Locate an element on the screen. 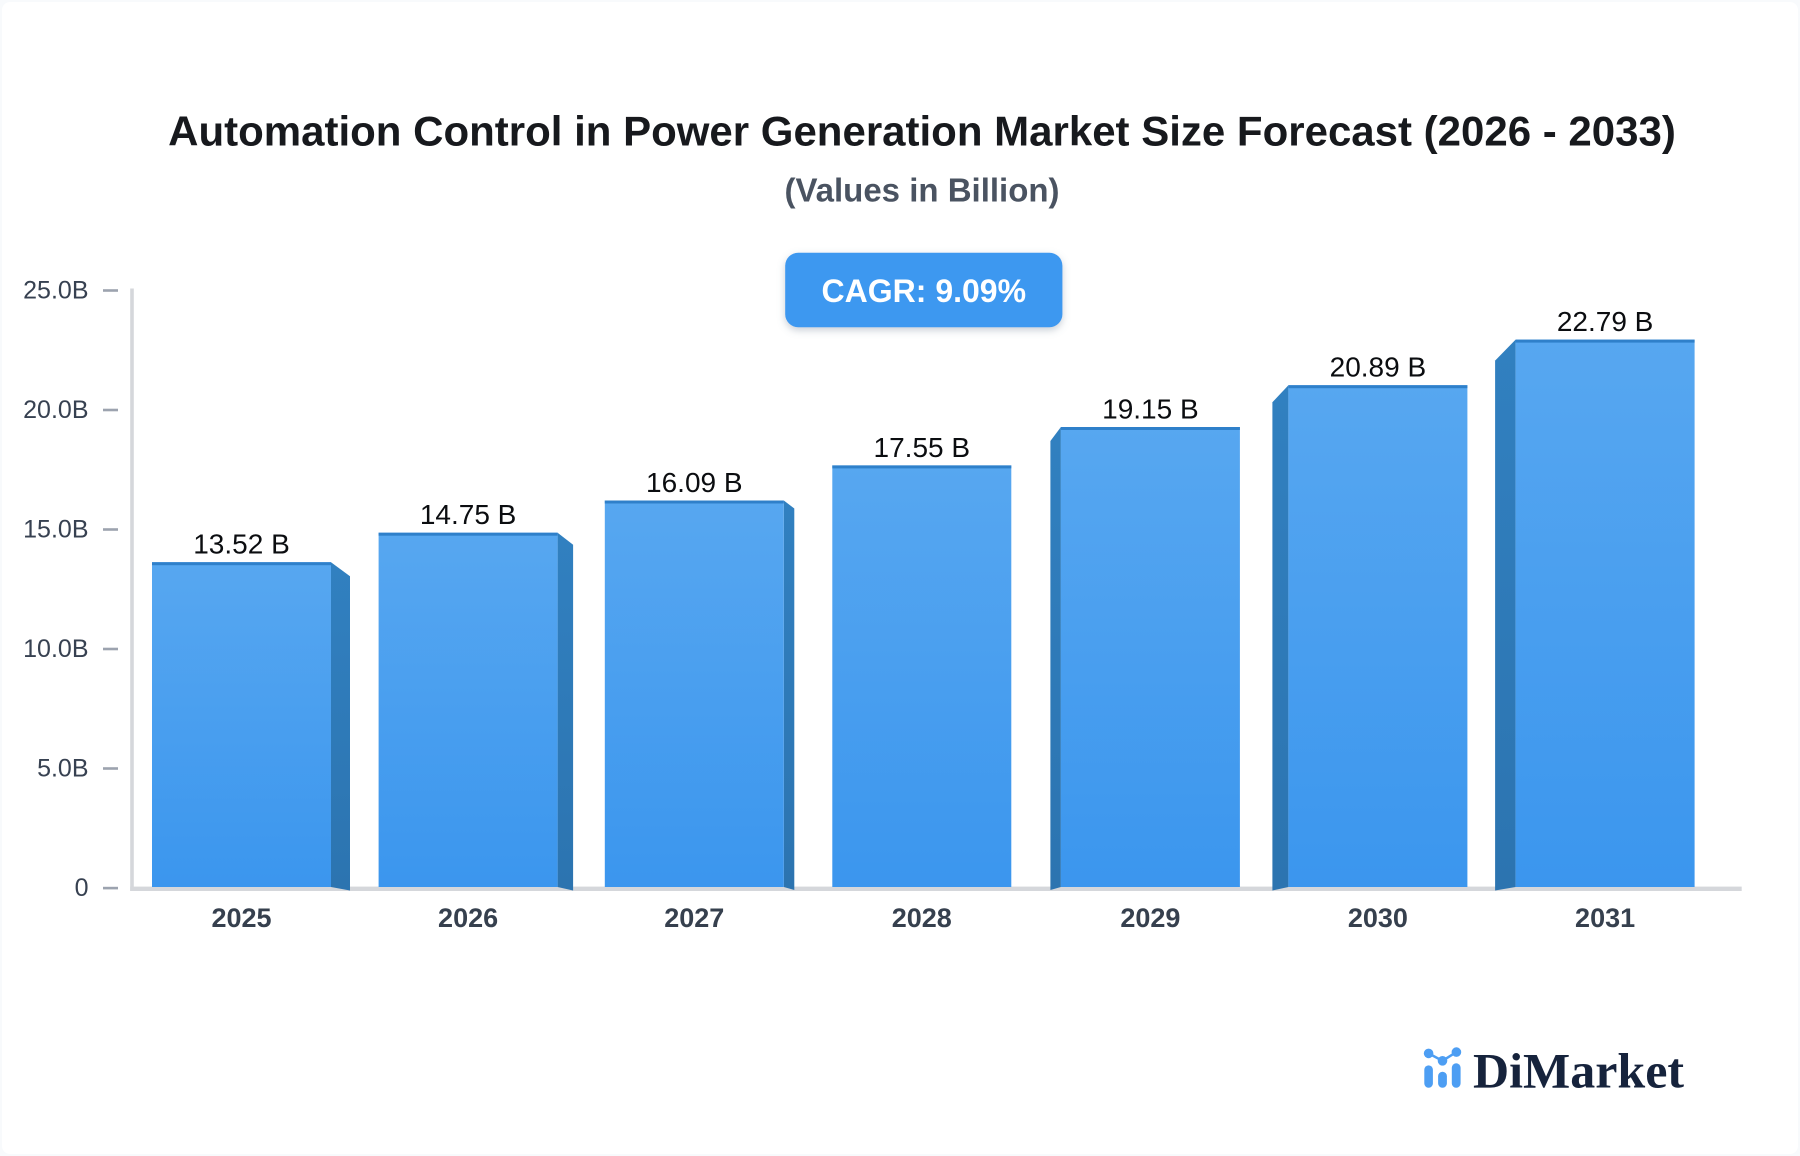 This screenshot has width=1800, height=1156. svg-text: 10.0B is located at coordinates (55, 649).